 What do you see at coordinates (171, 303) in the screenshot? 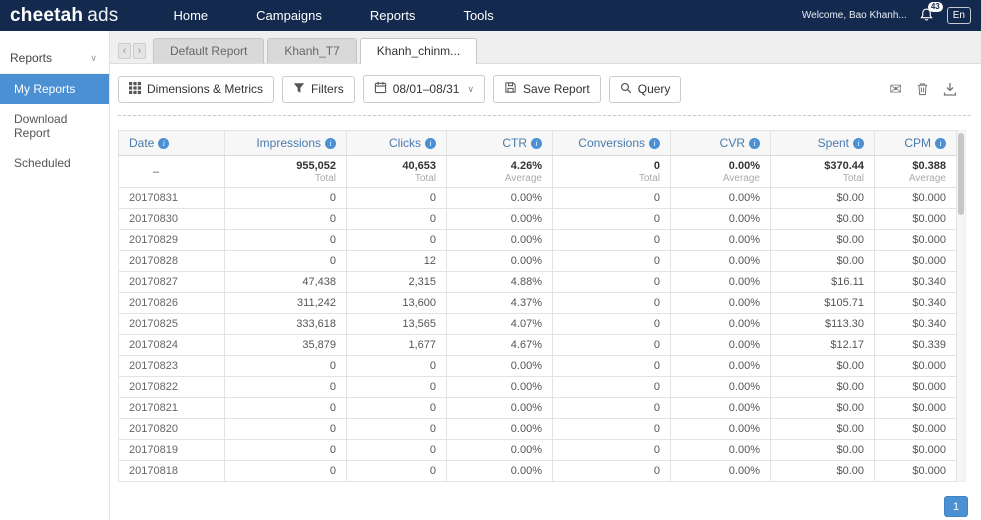
I see `cell-date: 20170826` at bounding box center [171, 303].